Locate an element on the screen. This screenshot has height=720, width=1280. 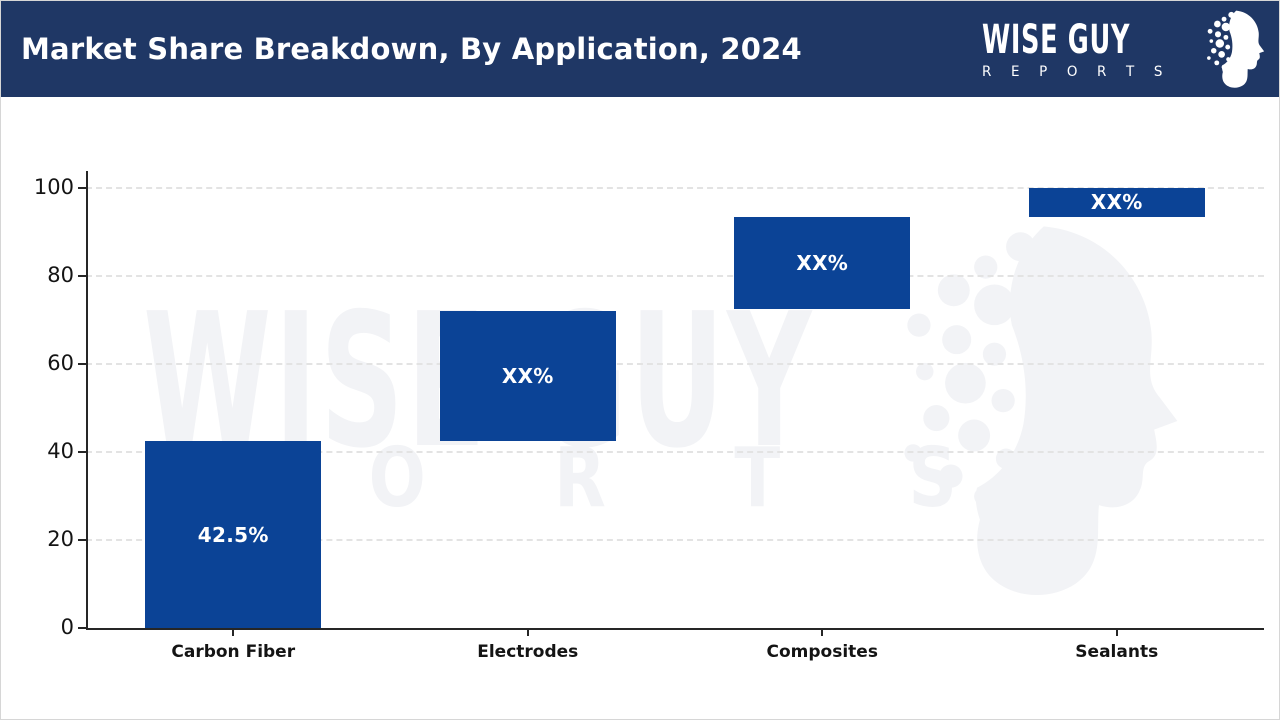
bar-segment: 42.5% is located at coordinates (233, 534).